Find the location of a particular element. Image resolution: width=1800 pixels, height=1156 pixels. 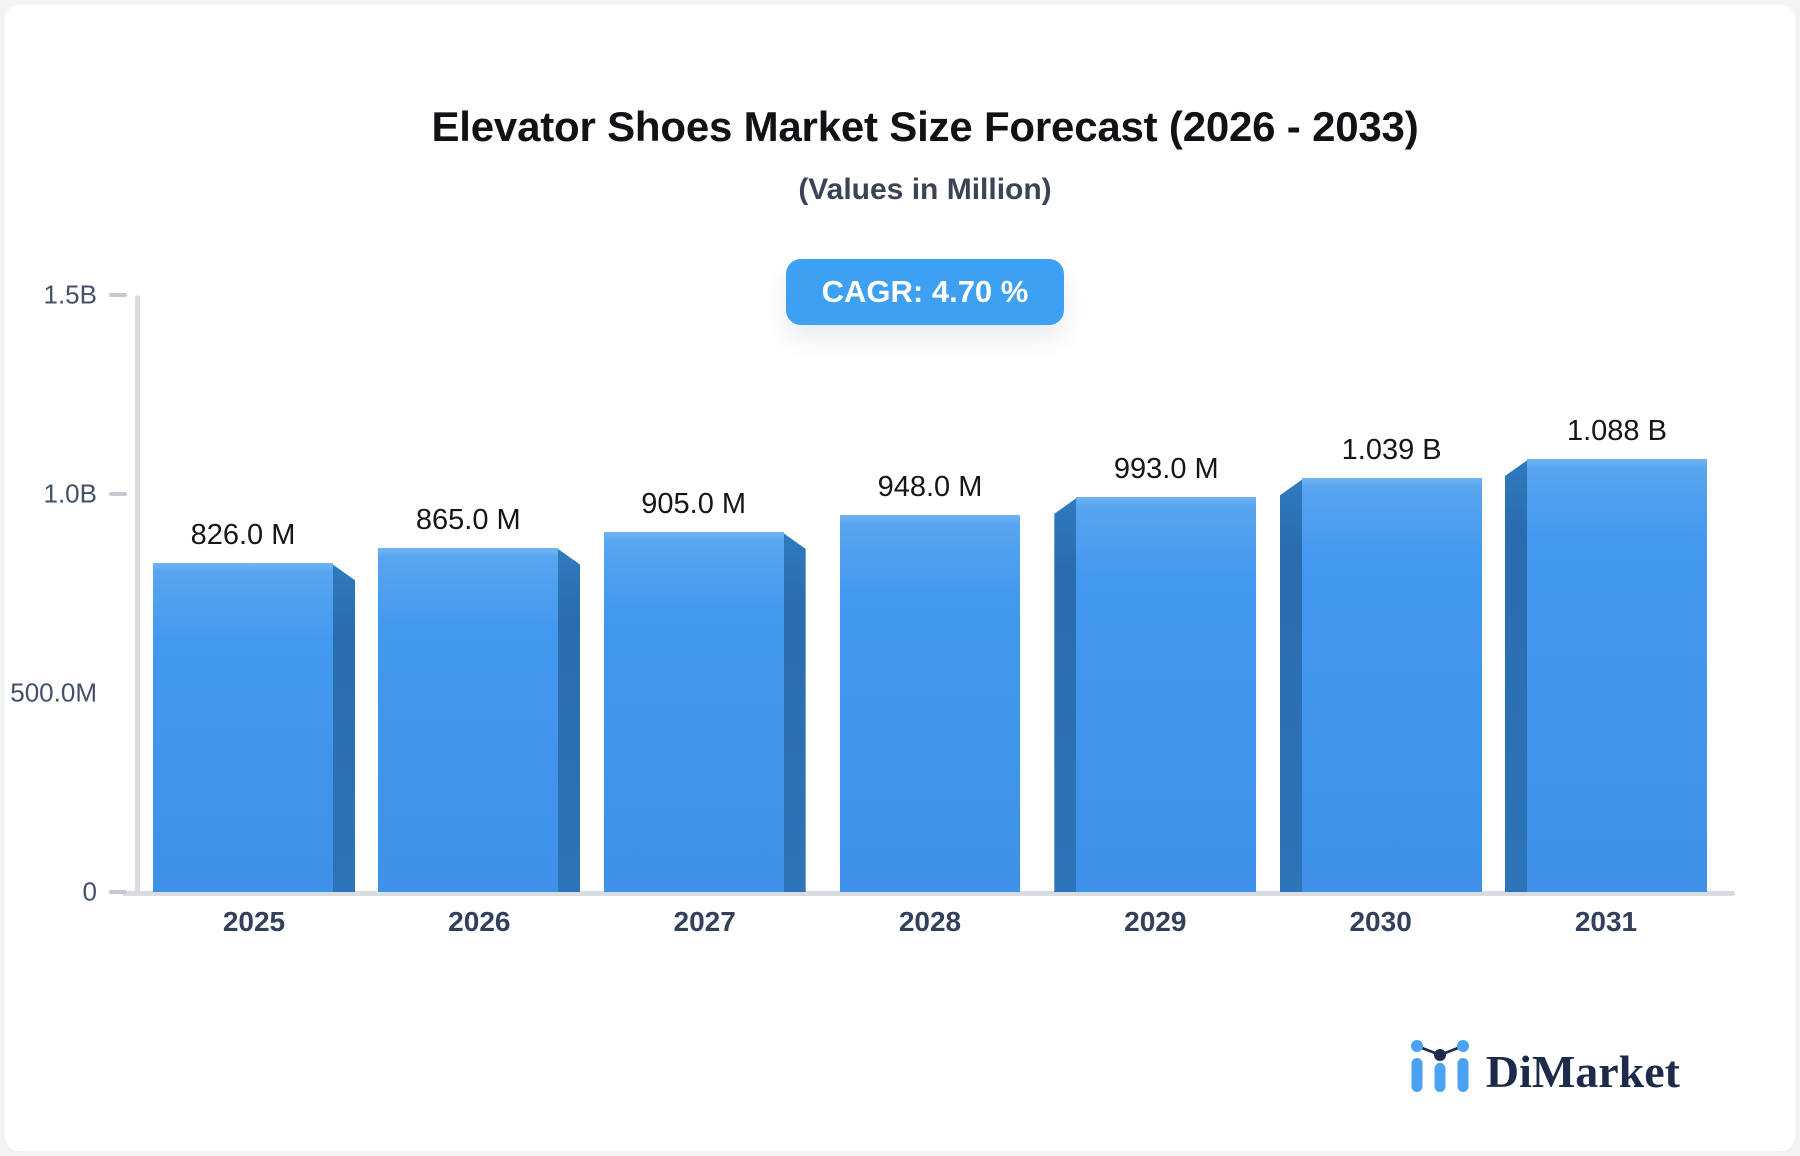

y-axis-tick-label: 1.0B is located at coordinates (70, 493).